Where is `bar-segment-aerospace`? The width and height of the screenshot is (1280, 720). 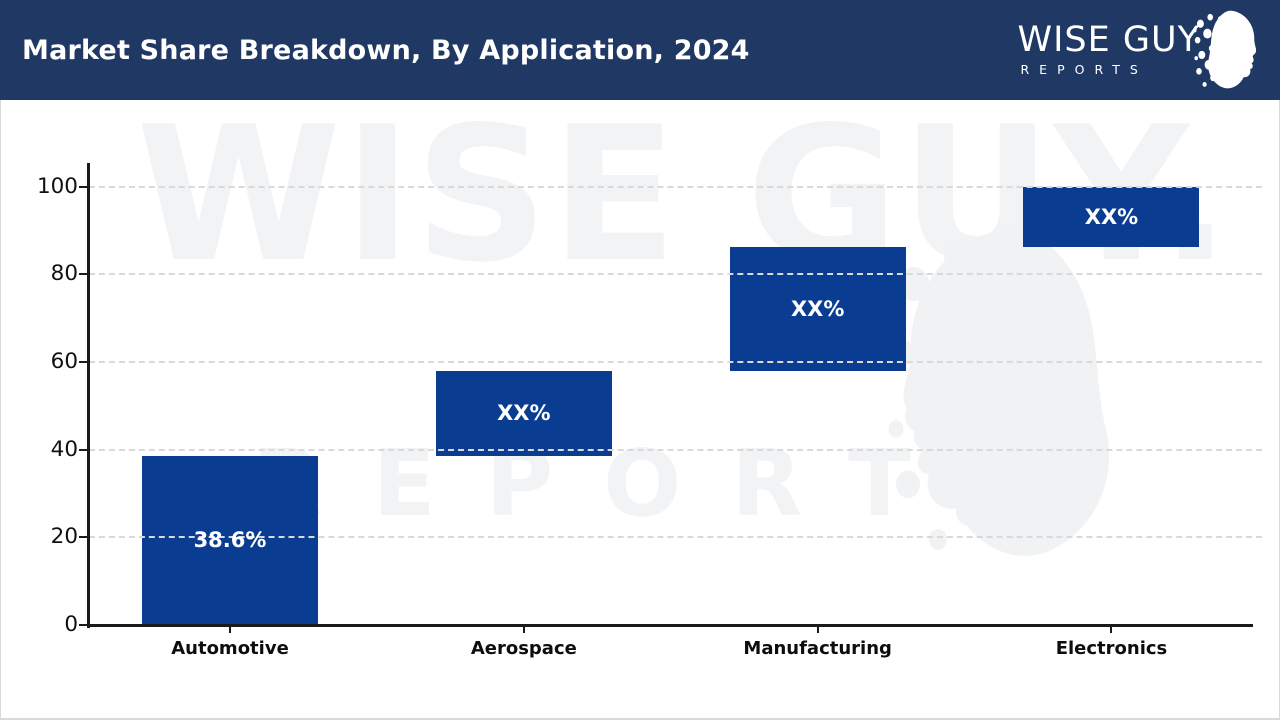 bar-segment-aerospace is located at coordinates (523, 413).